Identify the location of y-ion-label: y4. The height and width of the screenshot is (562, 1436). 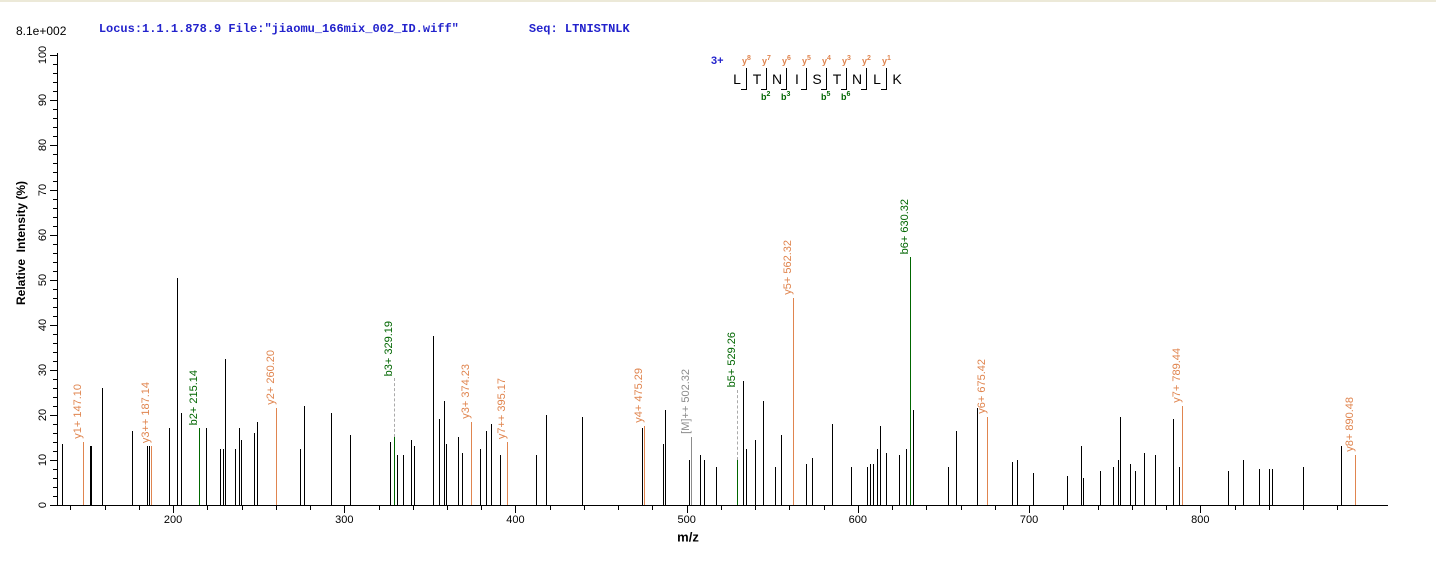
(826, 60).